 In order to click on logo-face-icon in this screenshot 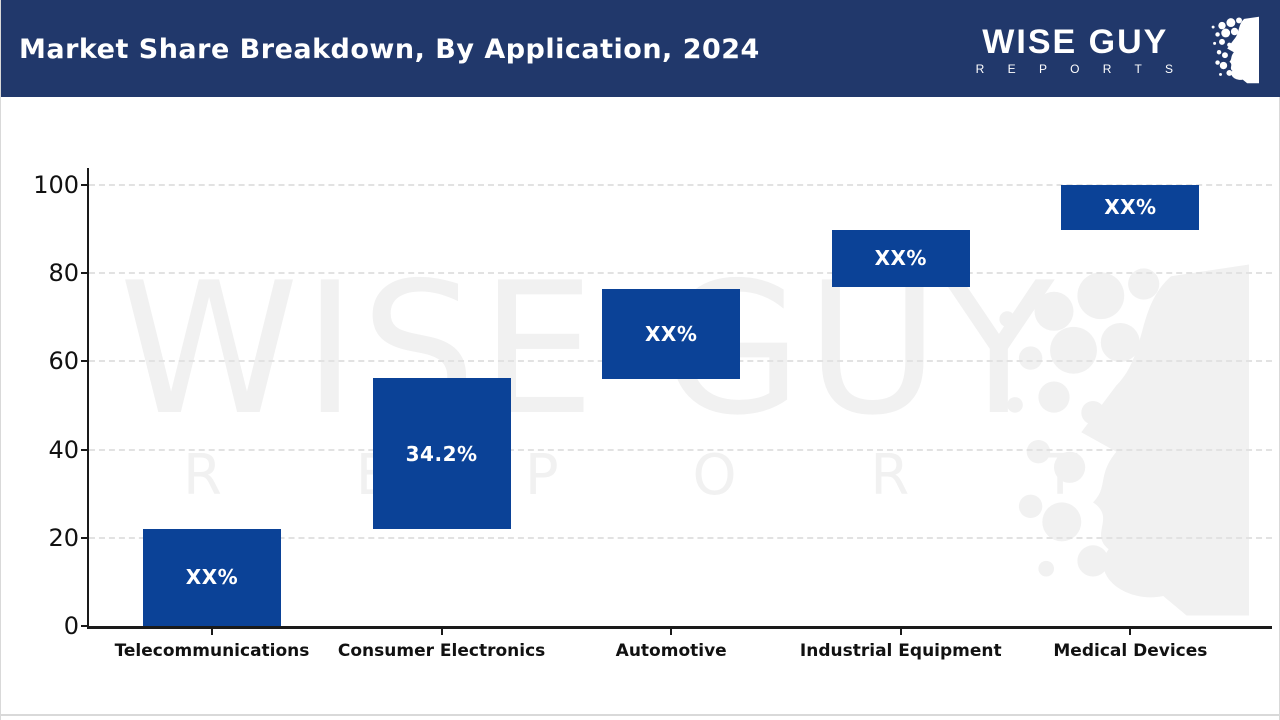, I will do `click(1235, 50)`.